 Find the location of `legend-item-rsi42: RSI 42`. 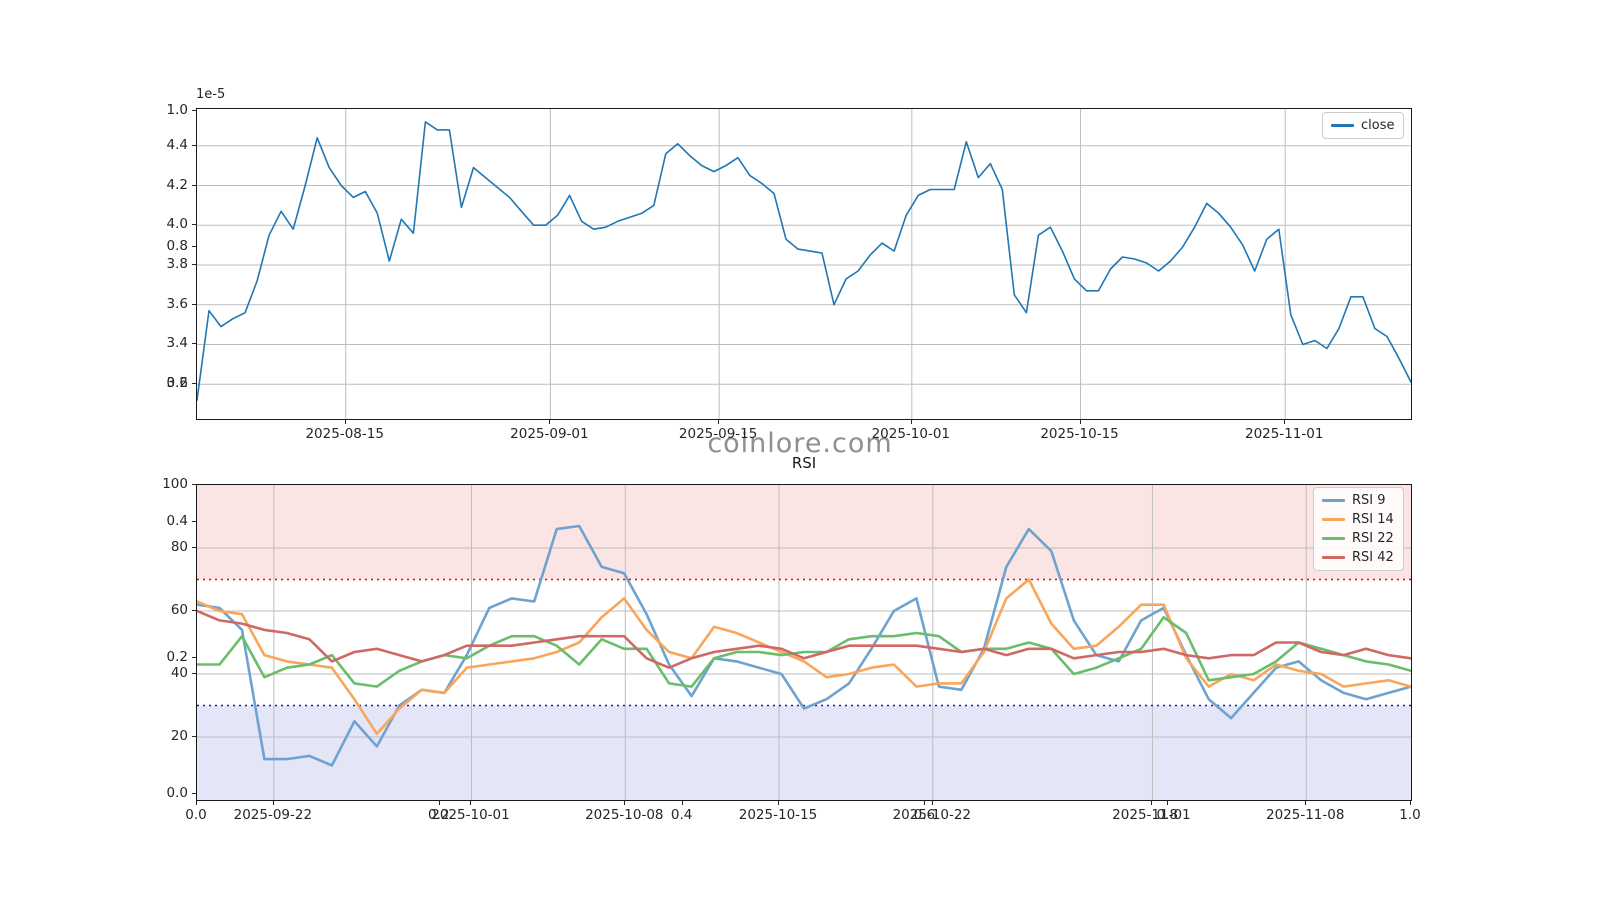

legend-item-rsi42: RSI 42 is located at coordinates (1358, 557).